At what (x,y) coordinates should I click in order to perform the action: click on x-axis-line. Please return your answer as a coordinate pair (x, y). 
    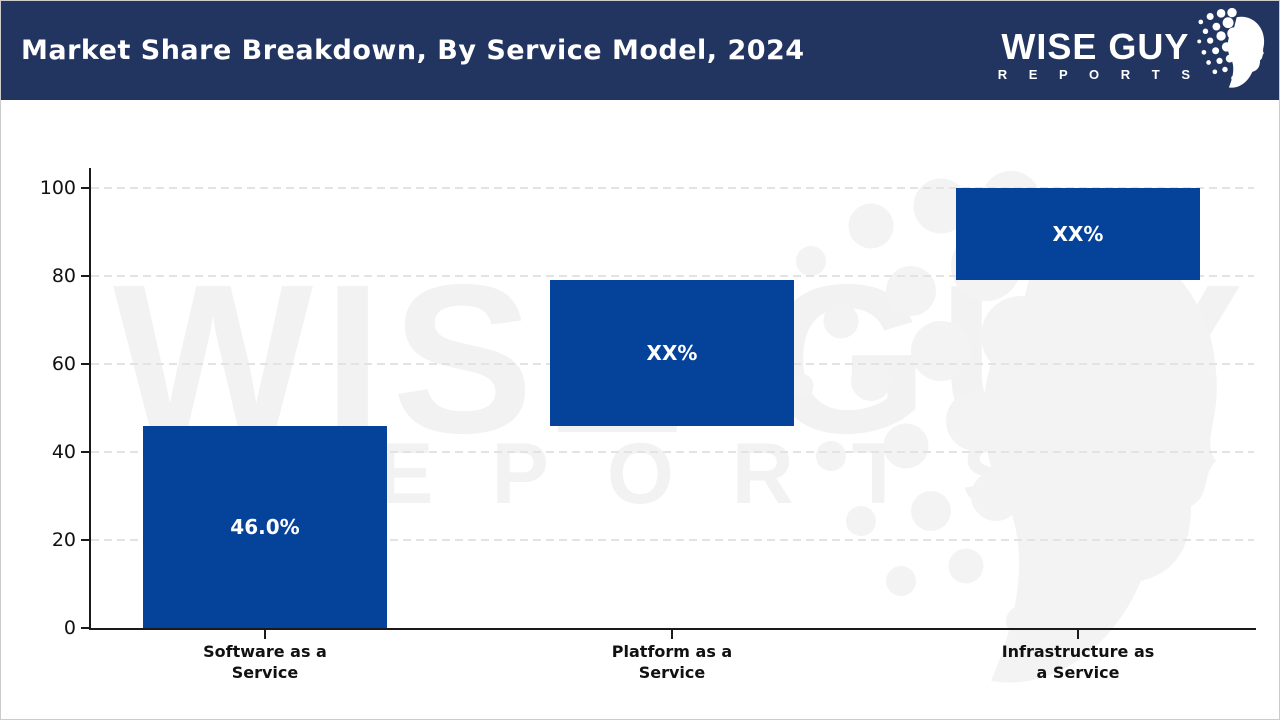
    Looking at the image, I should click on (672, 629).